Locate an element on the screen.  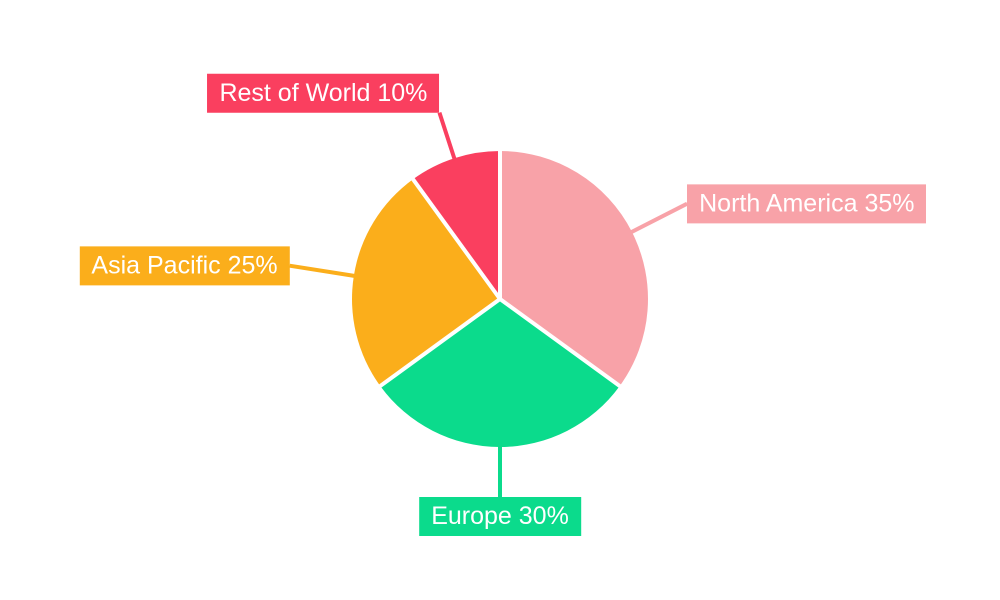
leader-line-rest-of-world is located at coordinates (447, 136).